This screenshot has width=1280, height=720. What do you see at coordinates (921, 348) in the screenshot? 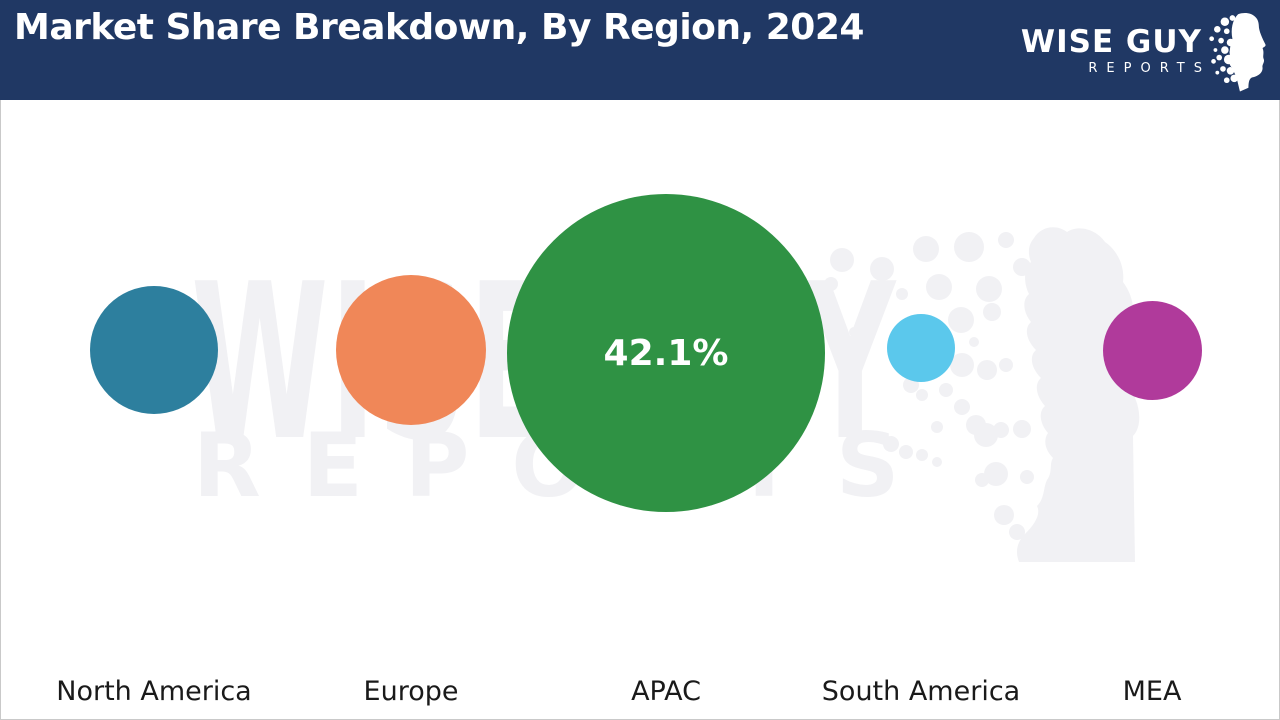
I see `bubble-south-america` at bounding box center [921, 348].